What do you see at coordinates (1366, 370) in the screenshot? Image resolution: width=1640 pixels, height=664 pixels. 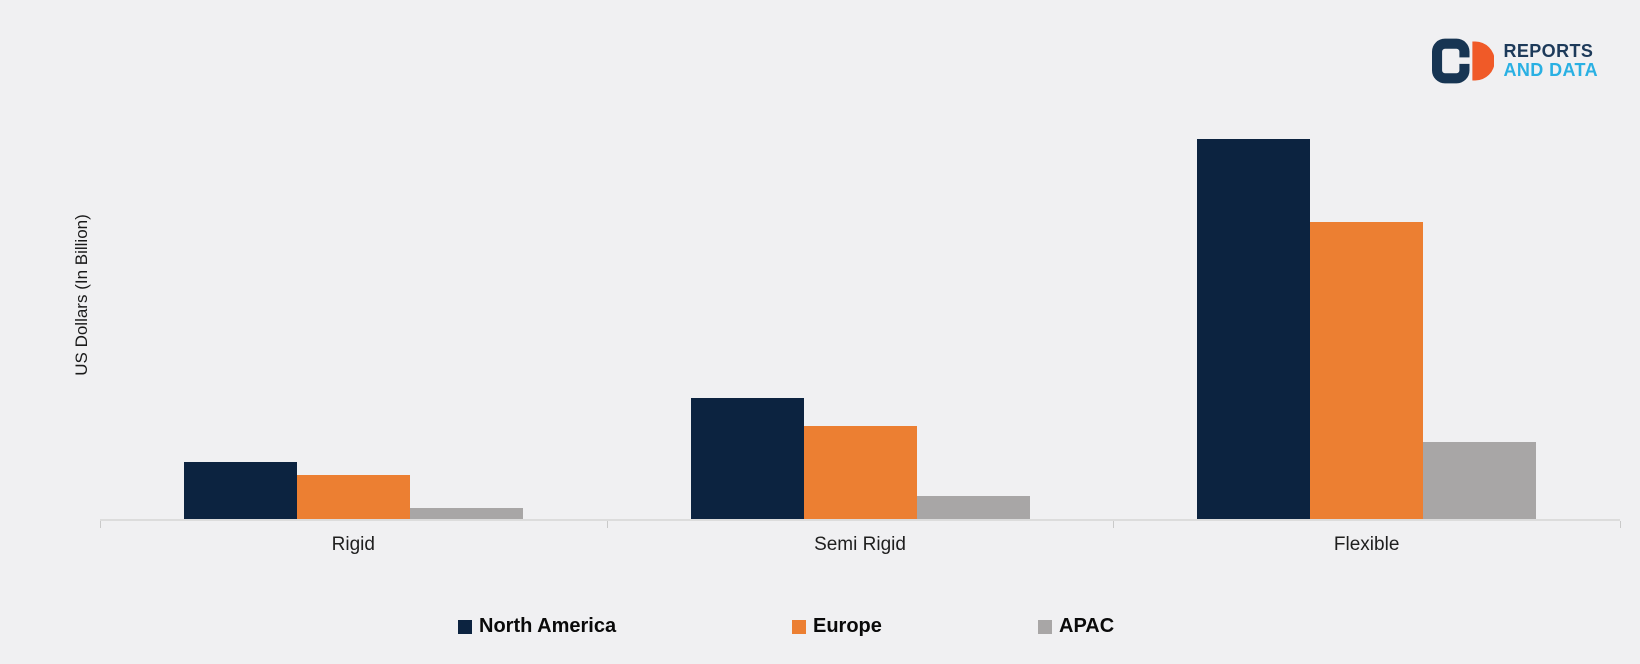 I see `bar-europe-flexible` at bounding box center [1366, 370].